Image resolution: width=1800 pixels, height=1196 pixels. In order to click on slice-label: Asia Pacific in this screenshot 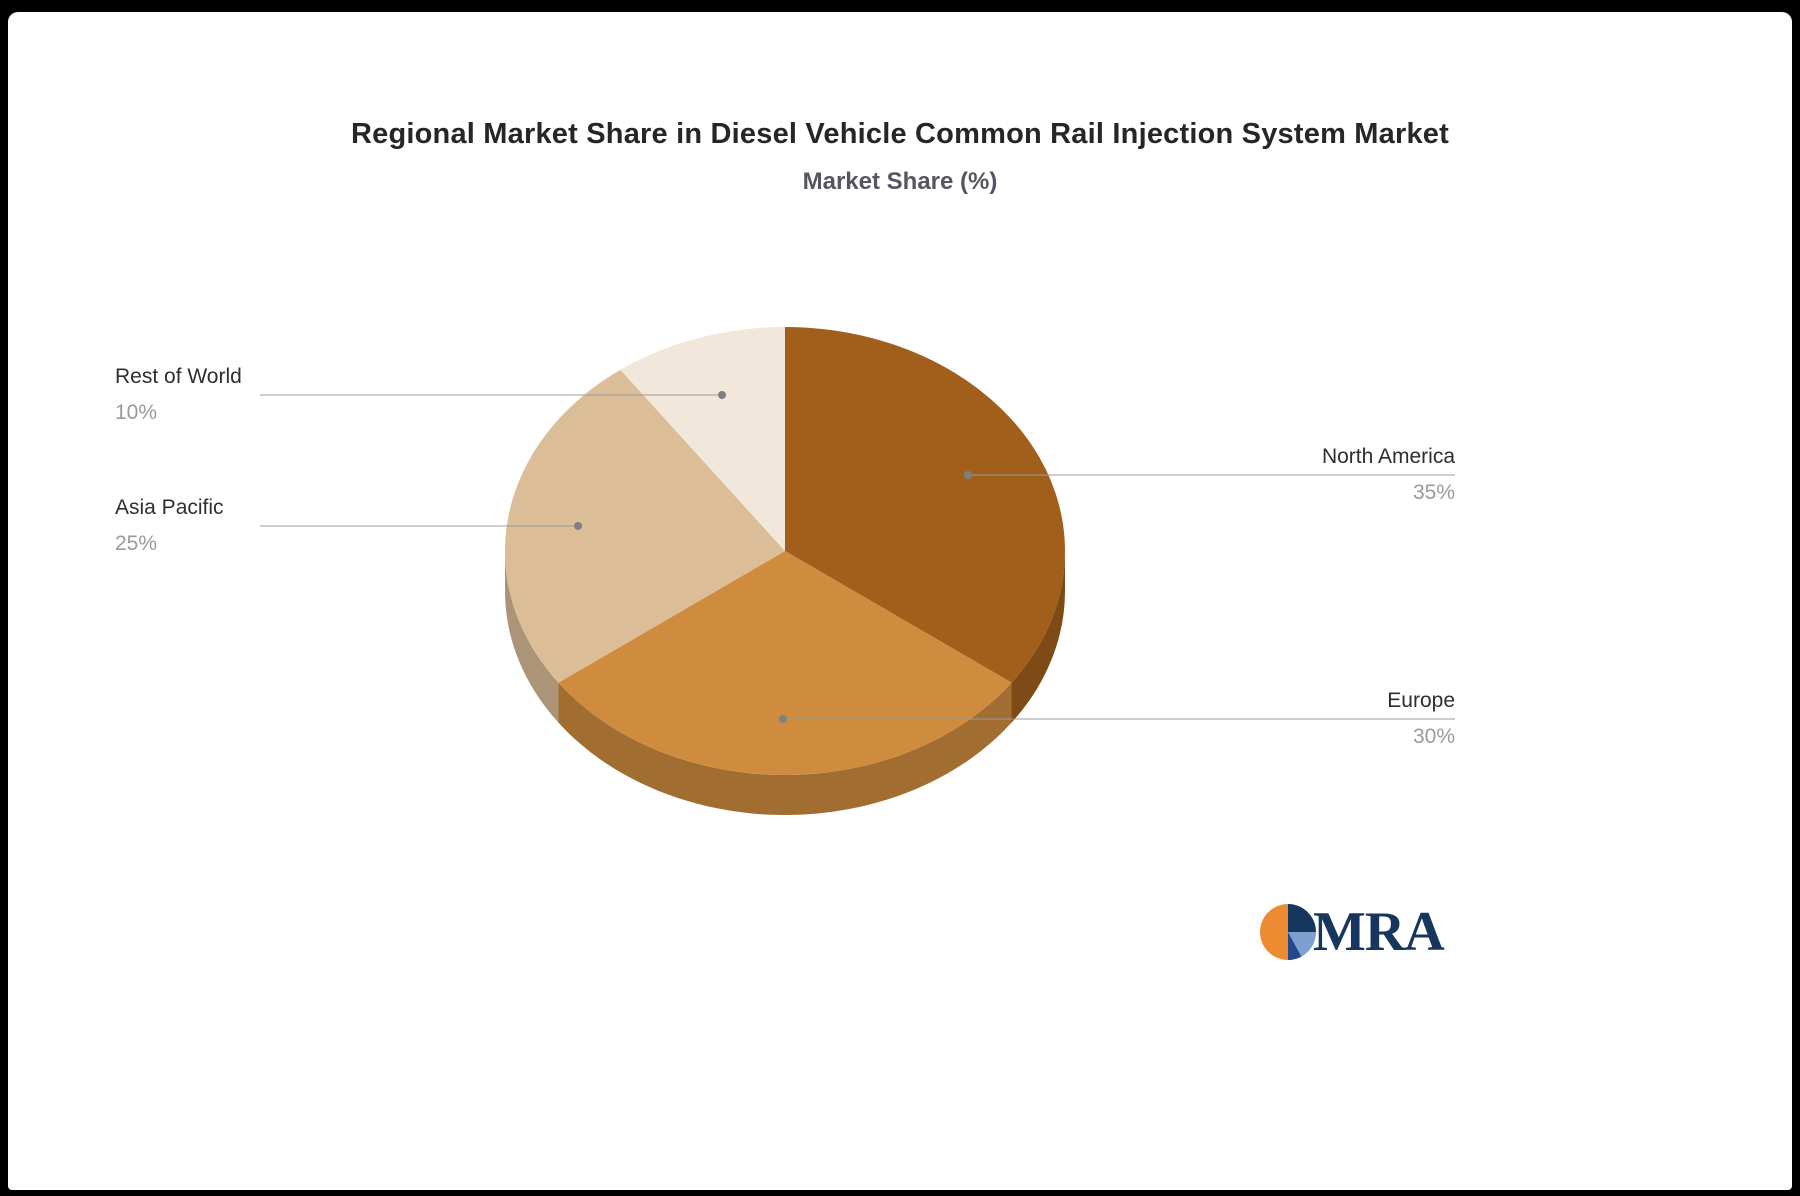, I will do `click(169, 507)`.